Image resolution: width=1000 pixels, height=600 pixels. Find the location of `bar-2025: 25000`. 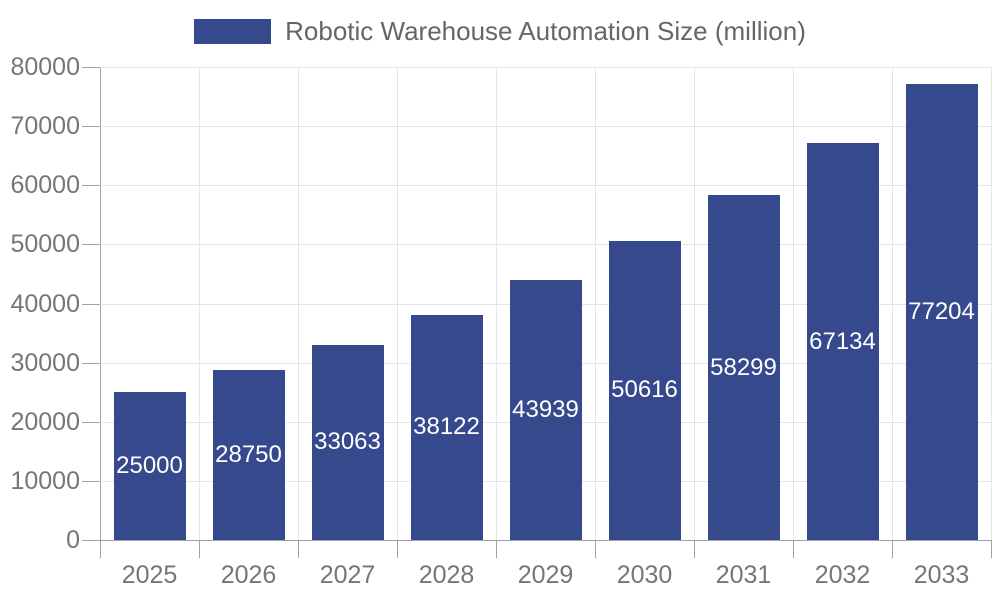

bar-2025: 25000 is located at coordinates (149, 466).